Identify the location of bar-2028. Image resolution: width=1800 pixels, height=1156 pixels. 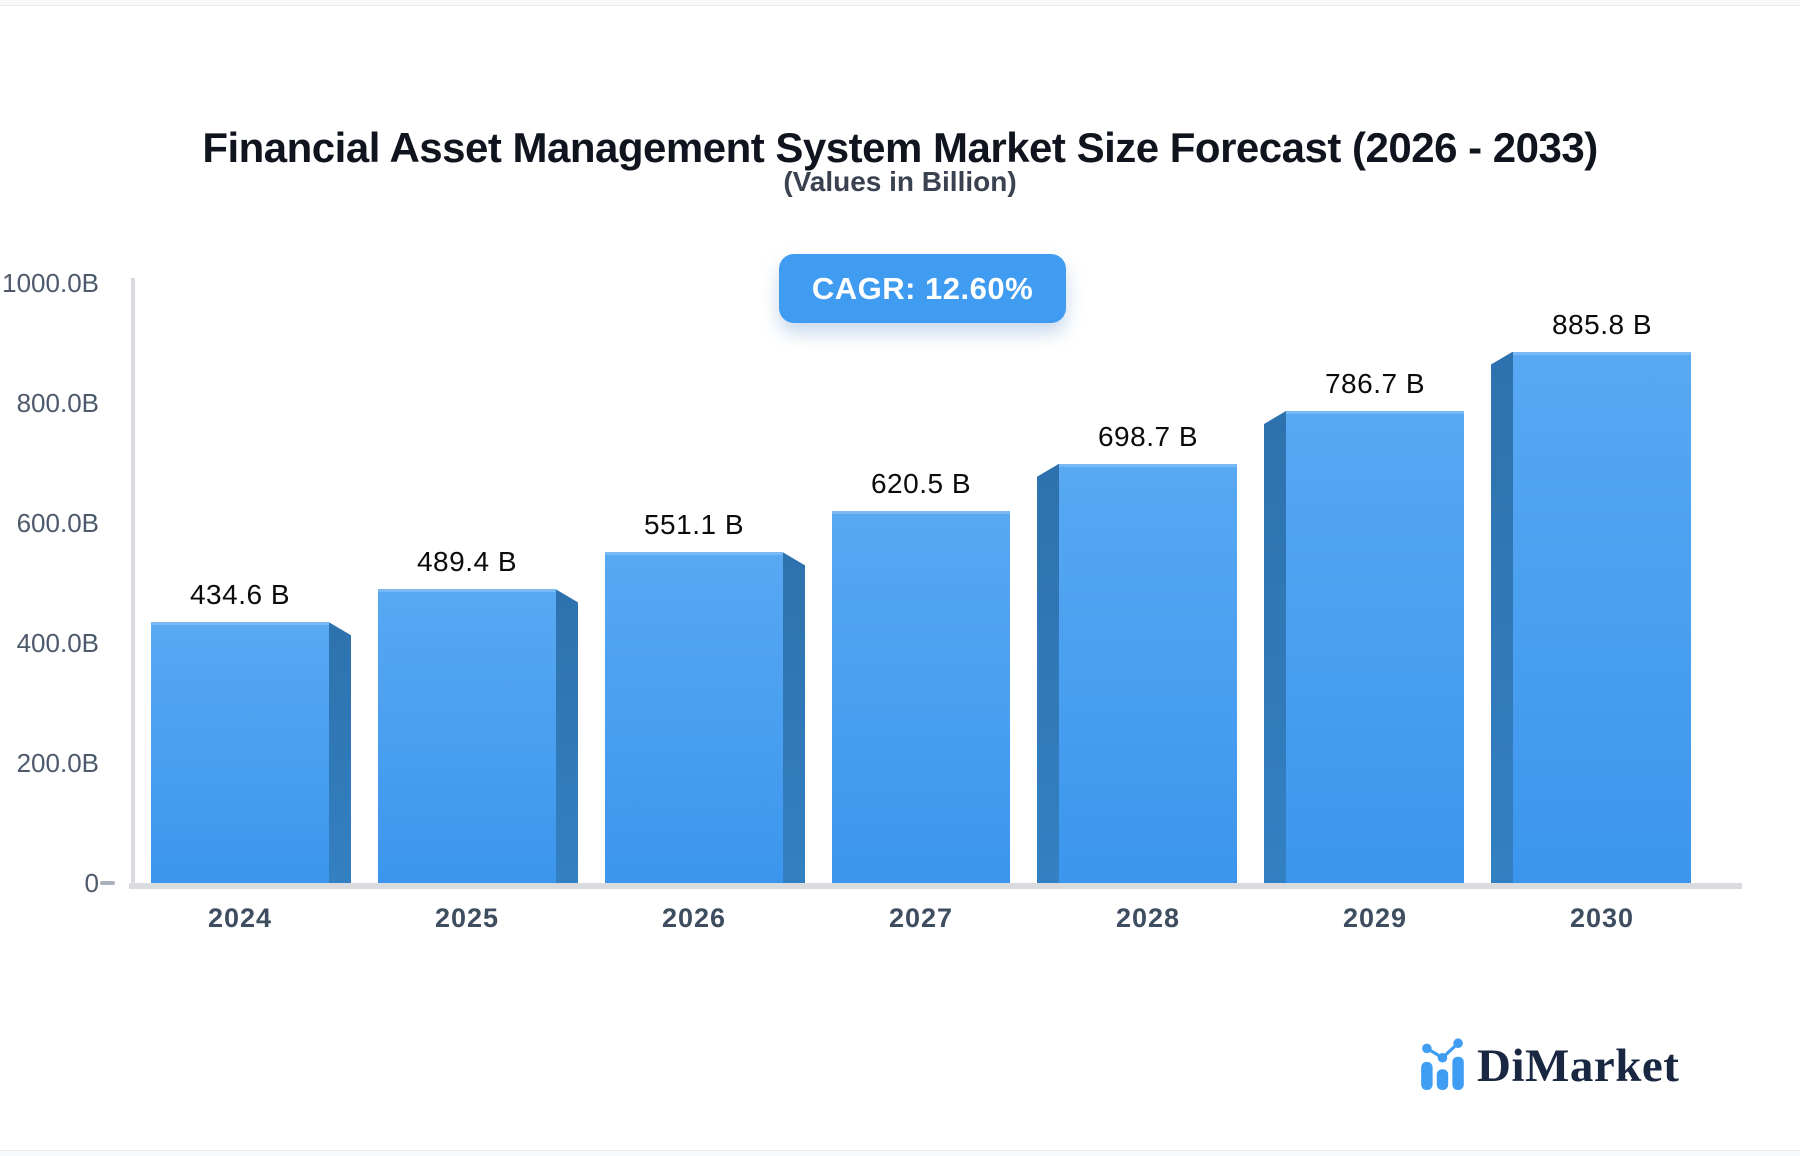
(1148, 673).